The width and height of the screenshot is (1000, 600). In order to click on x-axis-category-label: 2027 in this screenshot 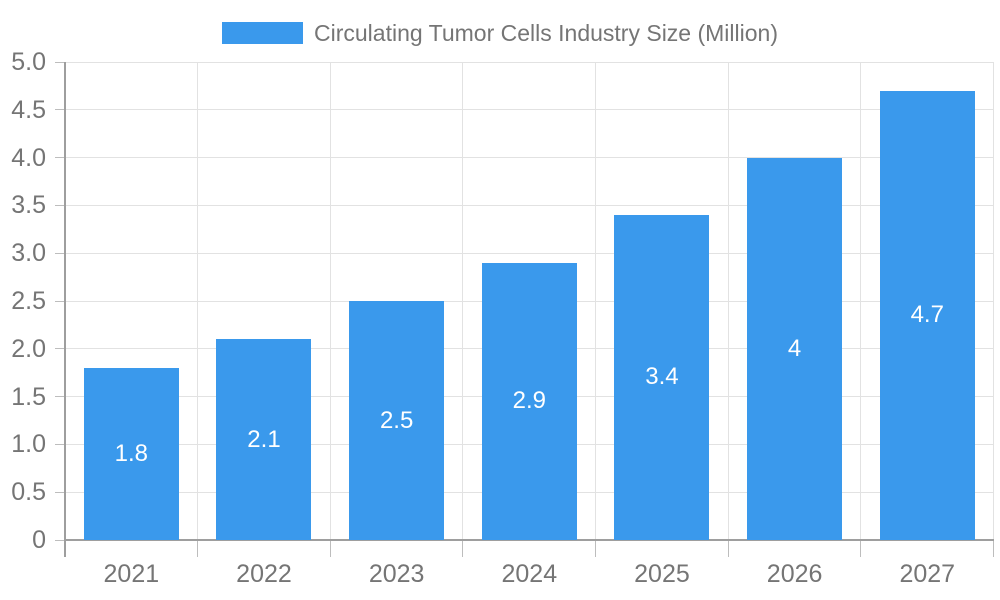, I will do `click(927, 574)`.